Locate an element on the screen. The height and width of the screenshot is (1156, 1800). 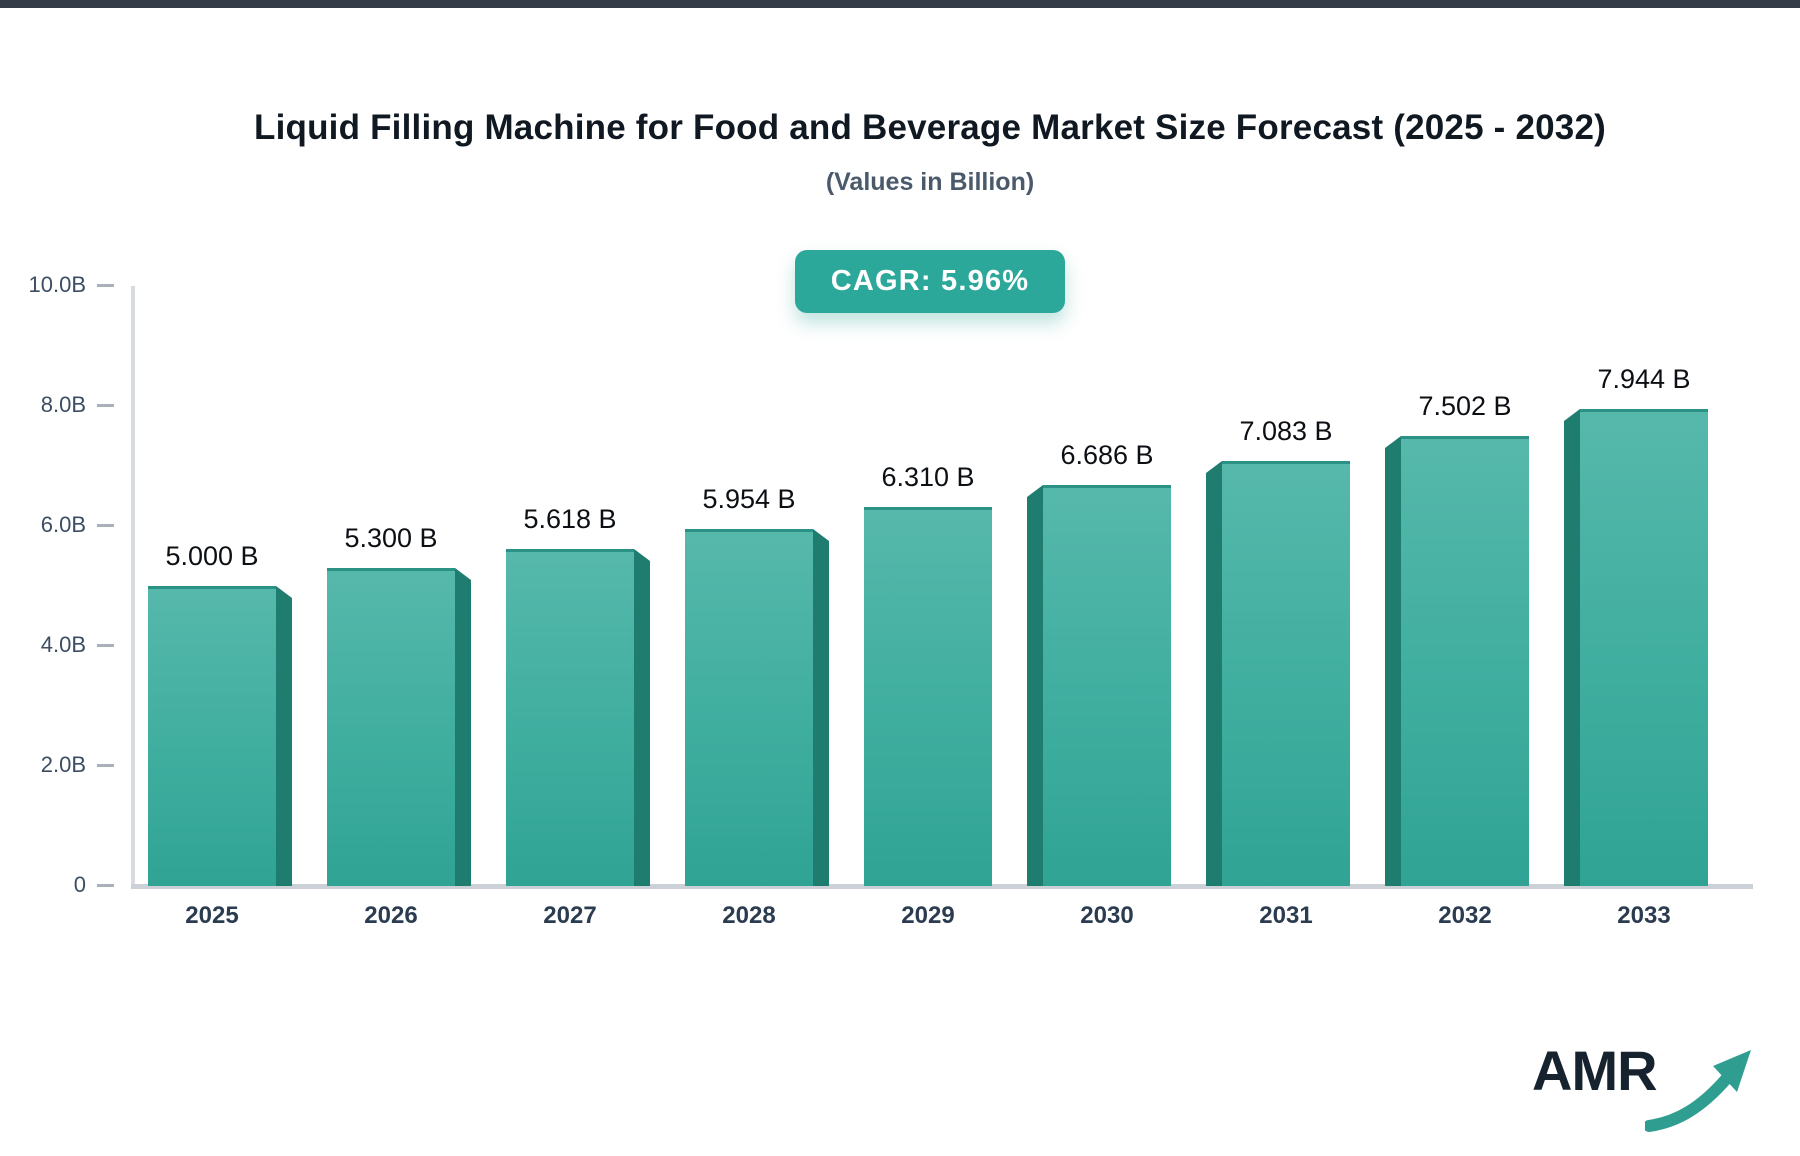
bar-face-2026 is located at coordinates (391, 727).